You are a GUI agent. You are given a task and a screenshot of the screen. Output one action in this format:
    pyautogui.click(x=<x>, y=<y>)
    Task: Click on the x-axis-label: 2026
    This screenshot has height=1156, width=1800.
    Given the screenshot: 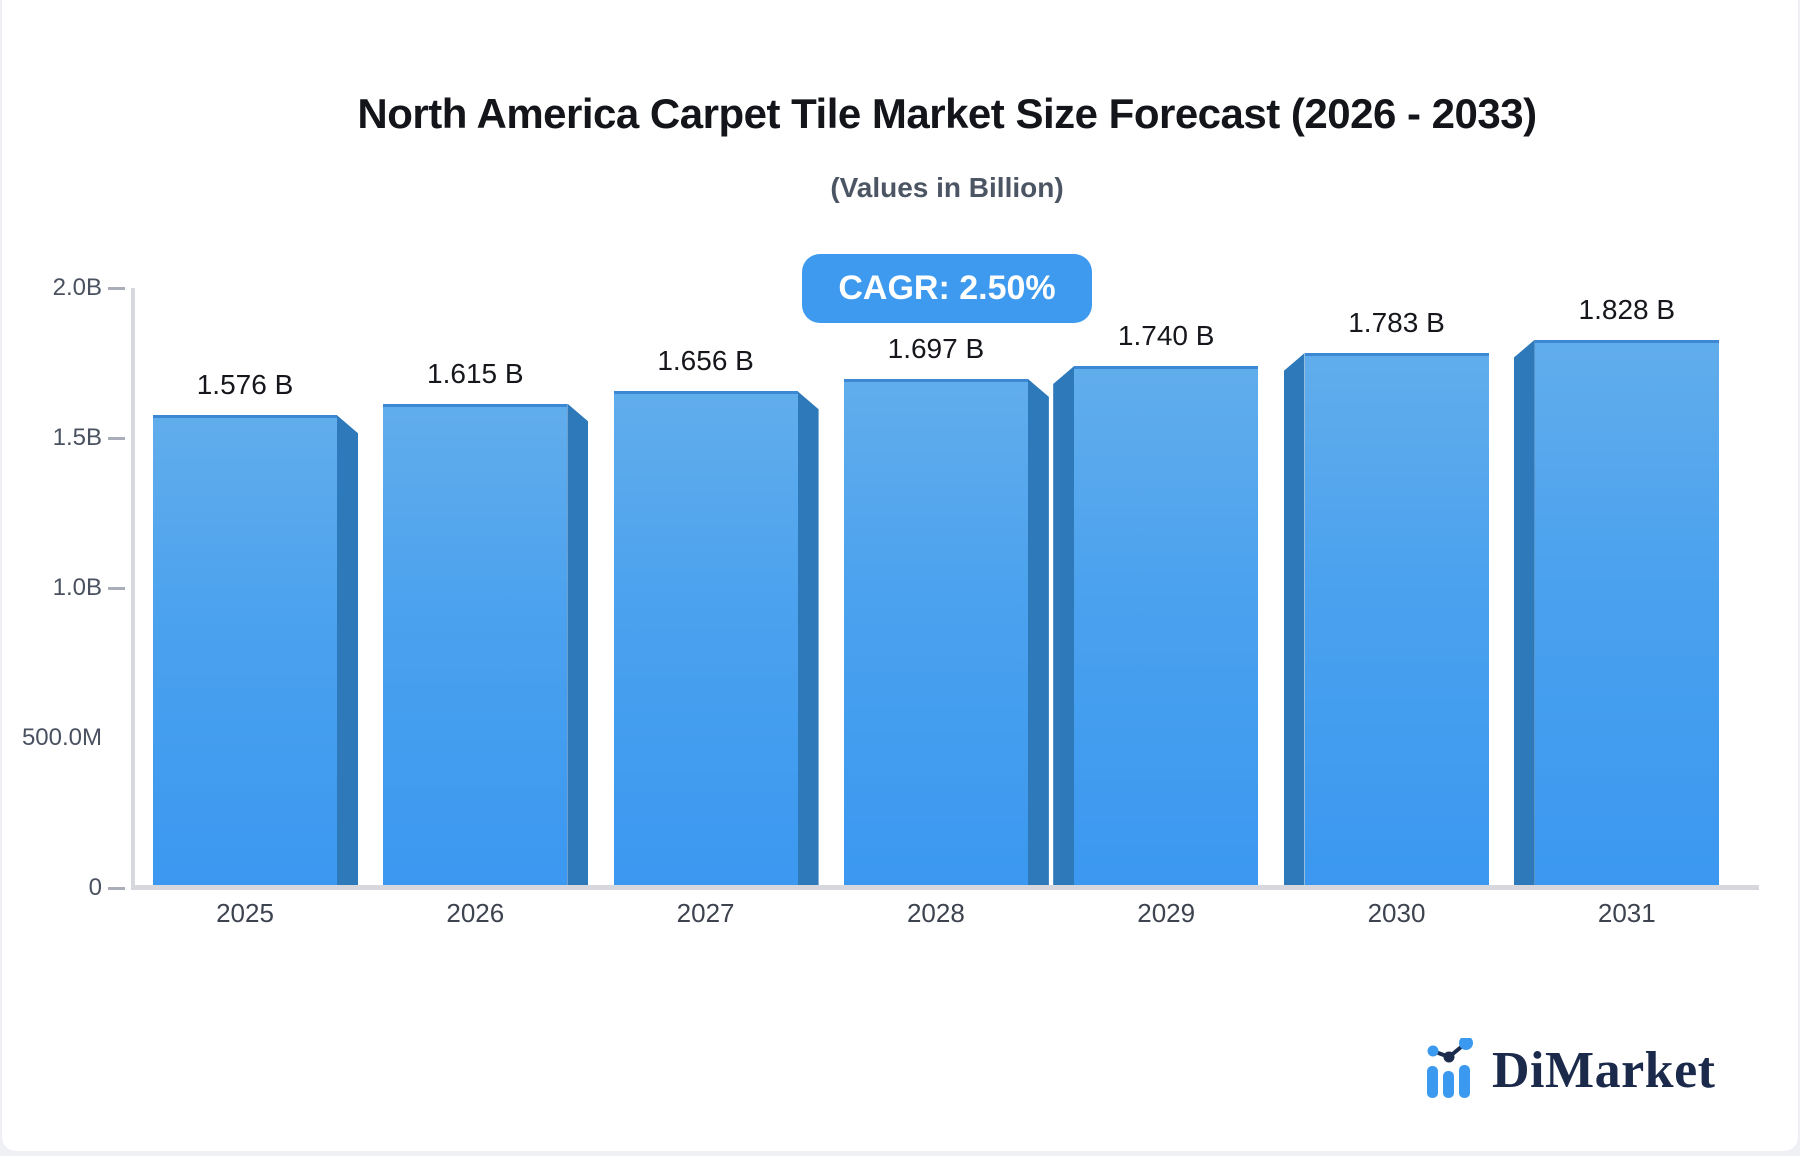 What is the action you would take?
    pyautogui.click(x=475, y=913)
    